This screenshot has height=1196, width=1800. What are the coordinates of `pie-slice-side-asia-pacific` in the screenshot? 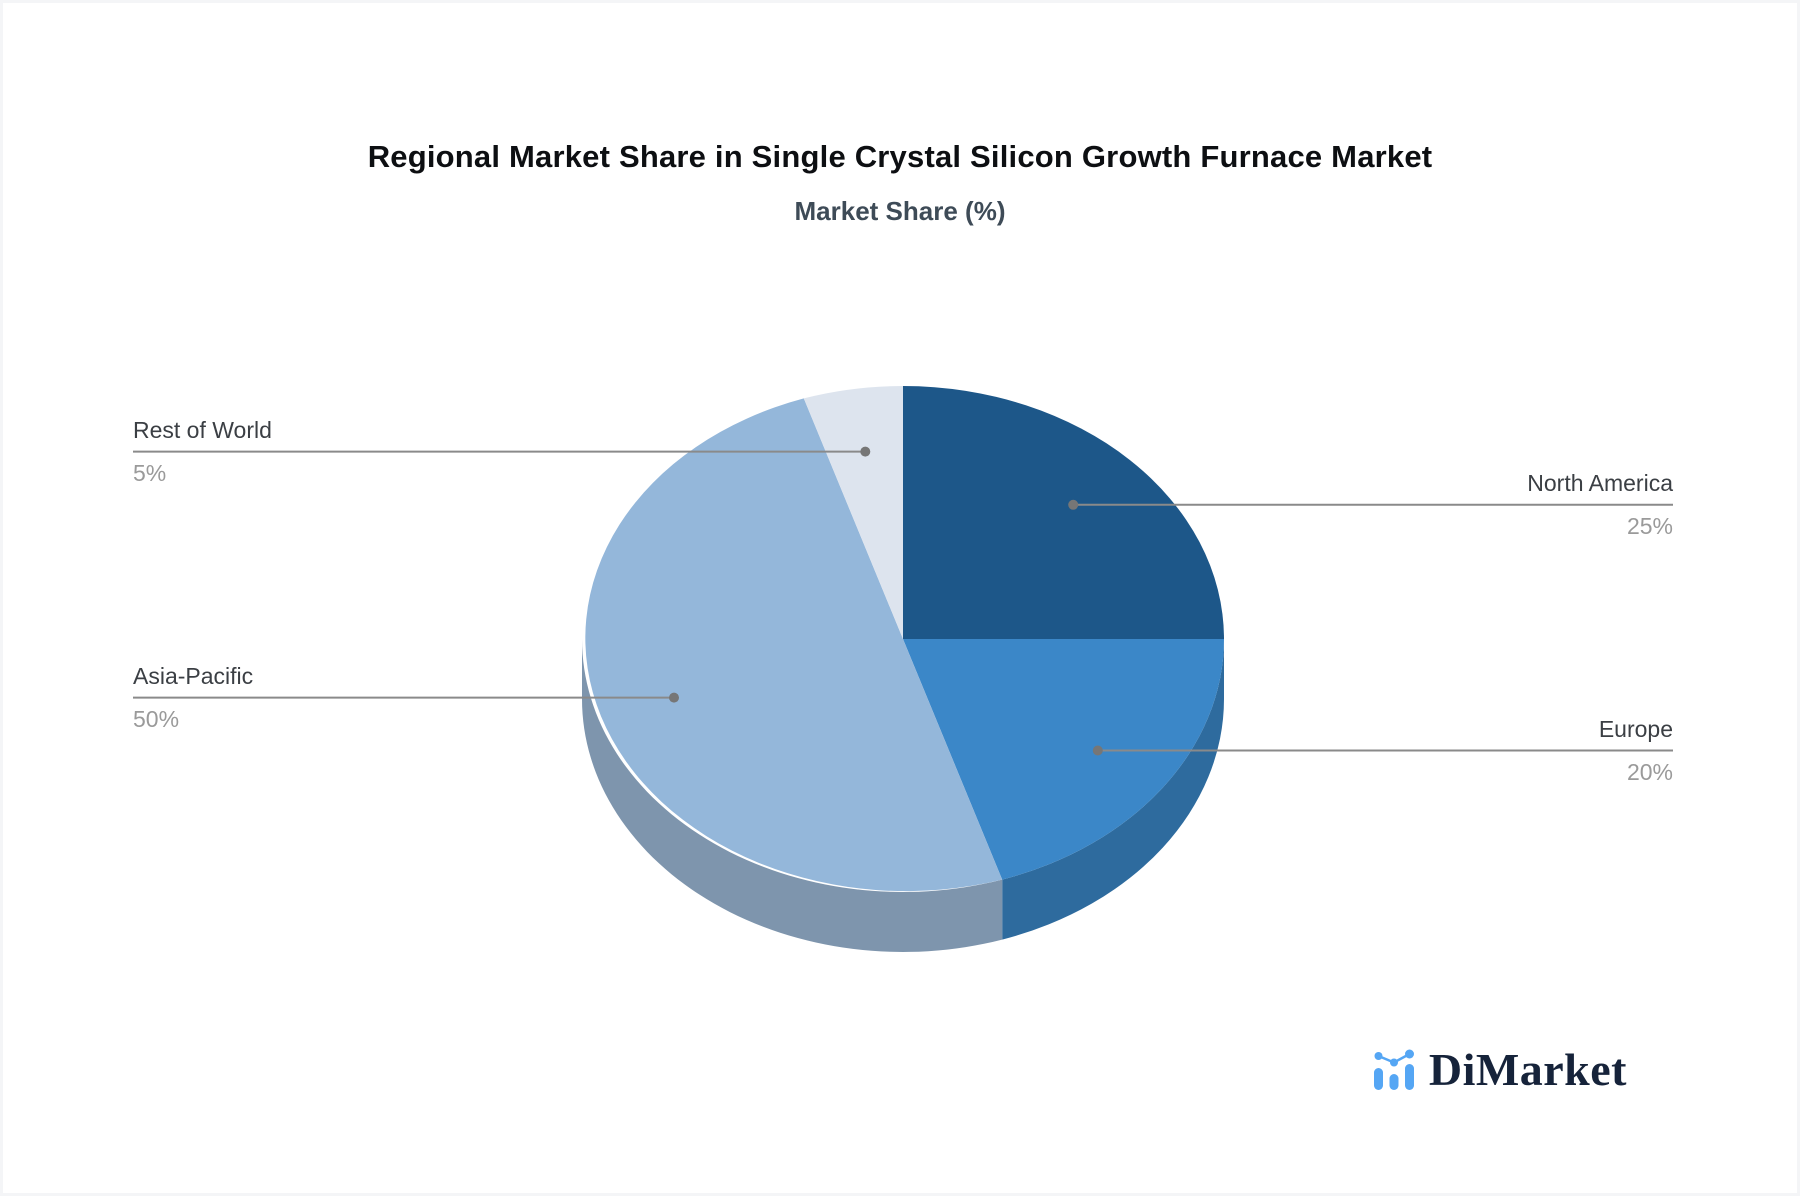 It's located at (792, 795).